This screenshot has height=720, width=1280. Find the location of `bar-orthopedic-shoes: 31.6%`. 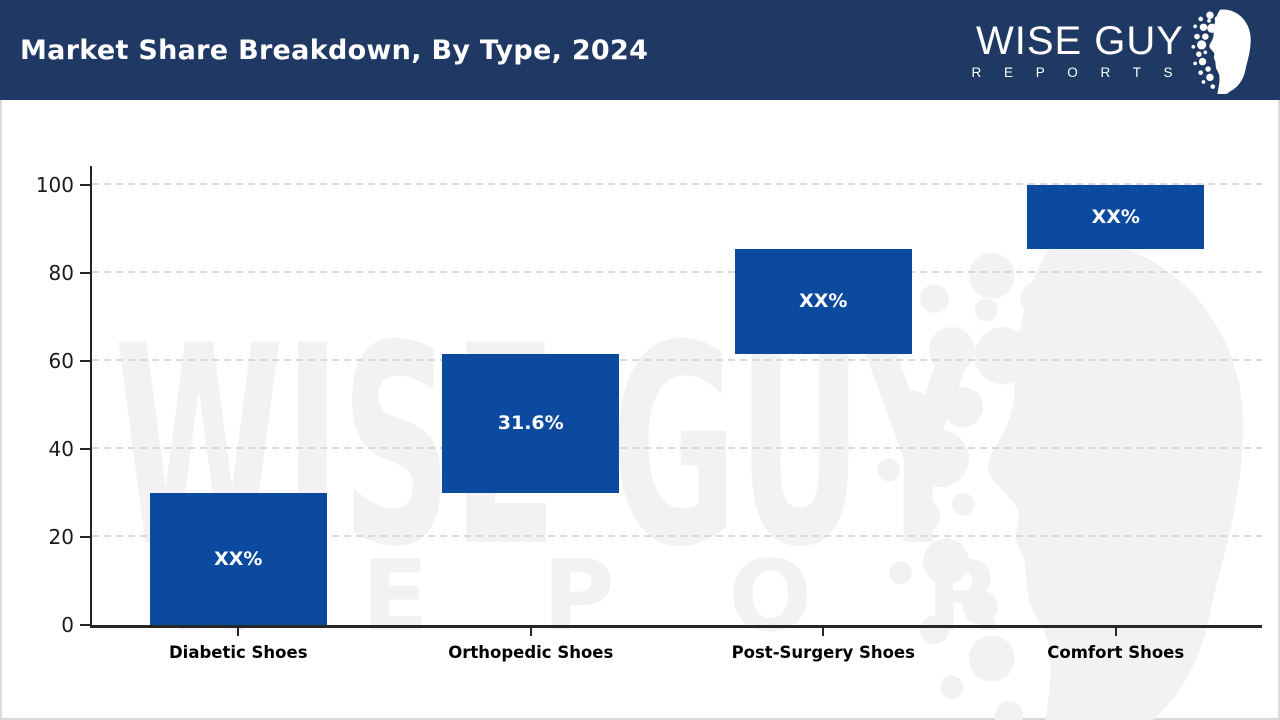

bar-orthopedic-shoes: 31.6% is located at coordinates (531, 423).